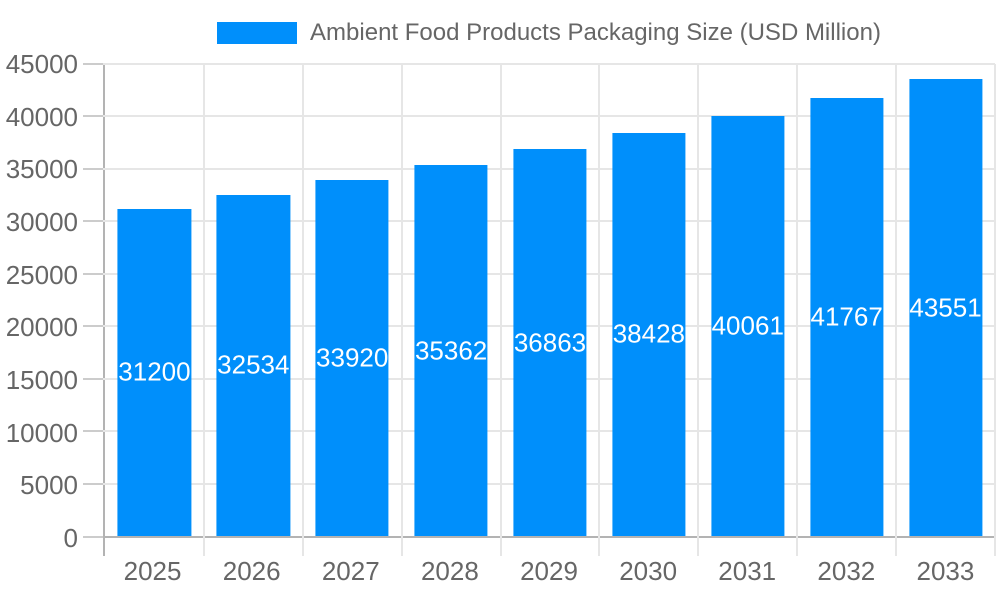  I want to click on y-axis-tick-label: 5000, so click(49, 485).